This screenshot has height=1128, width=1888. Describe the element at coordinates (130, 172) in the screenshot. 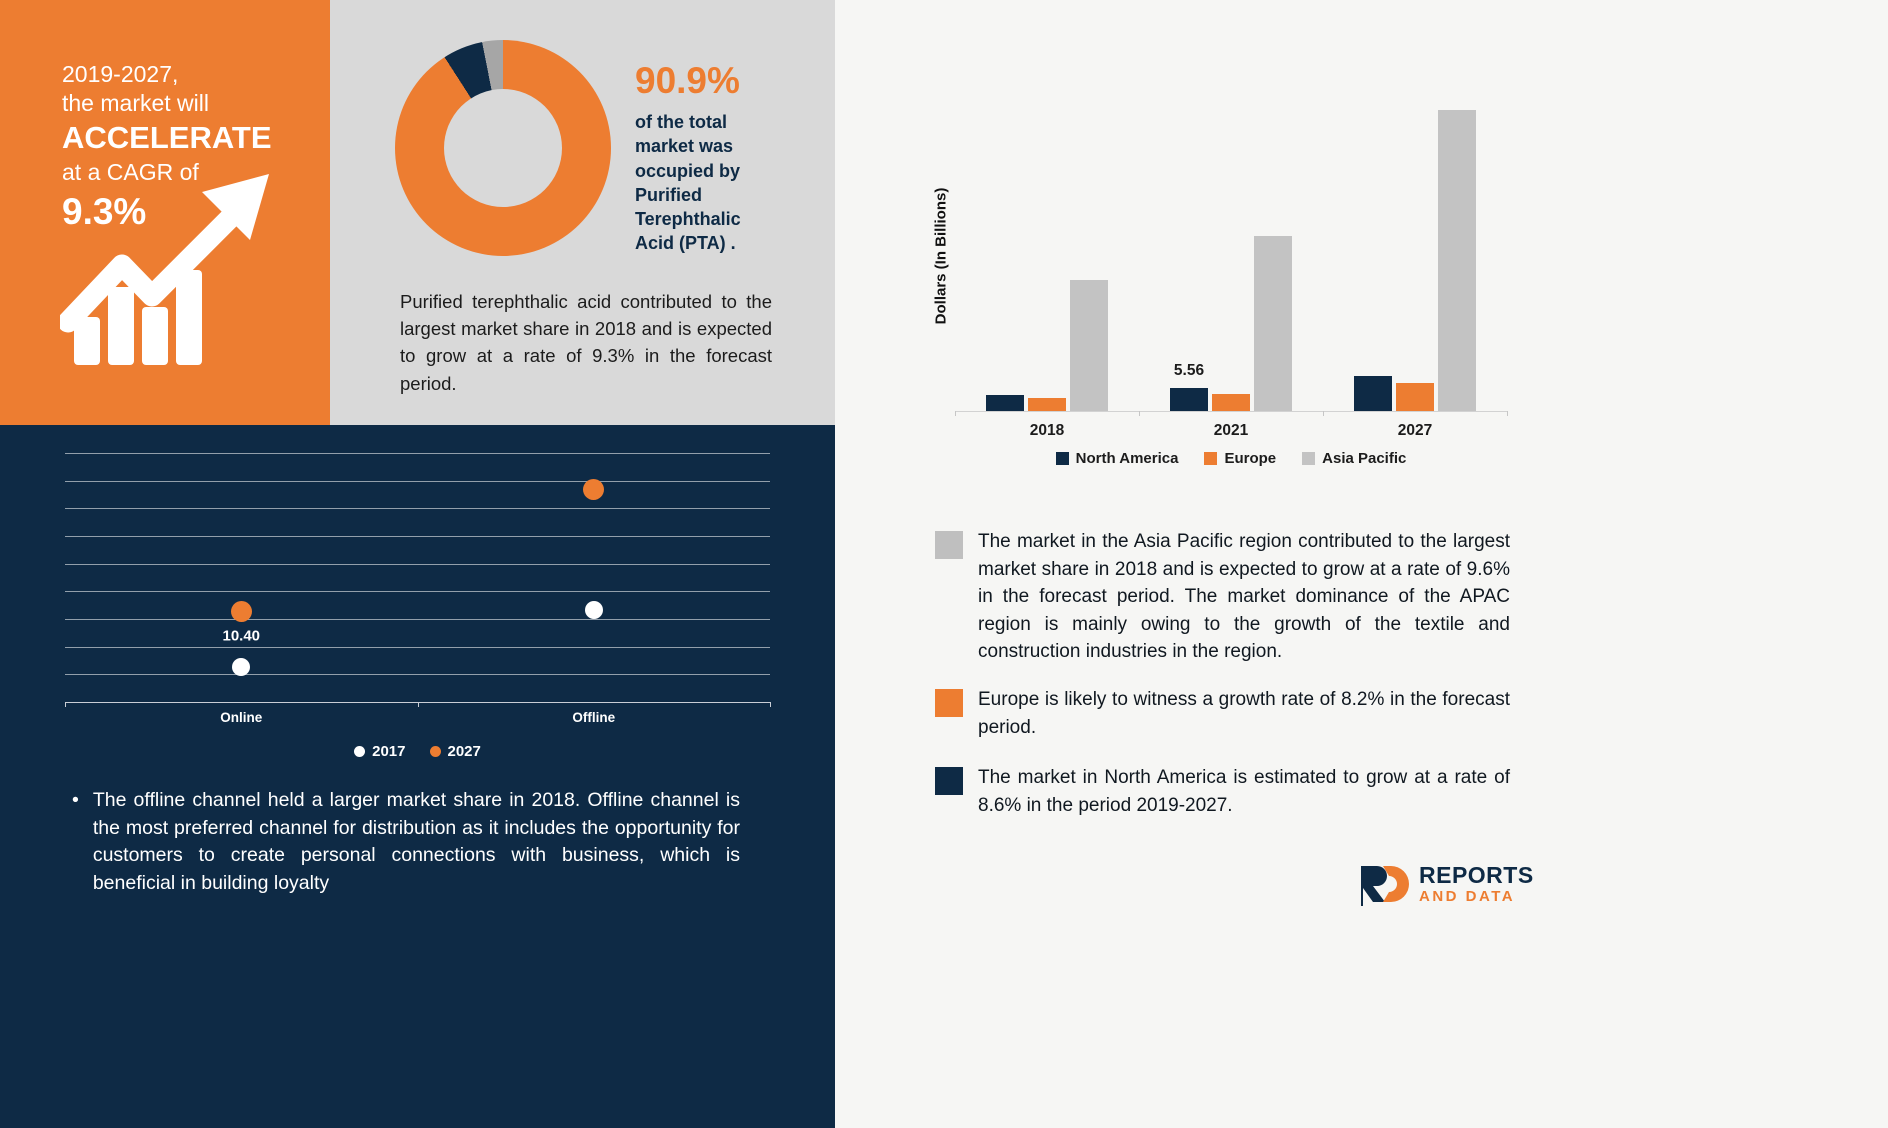

I see `promo-cagr-label: at a CAGR of` at that location.